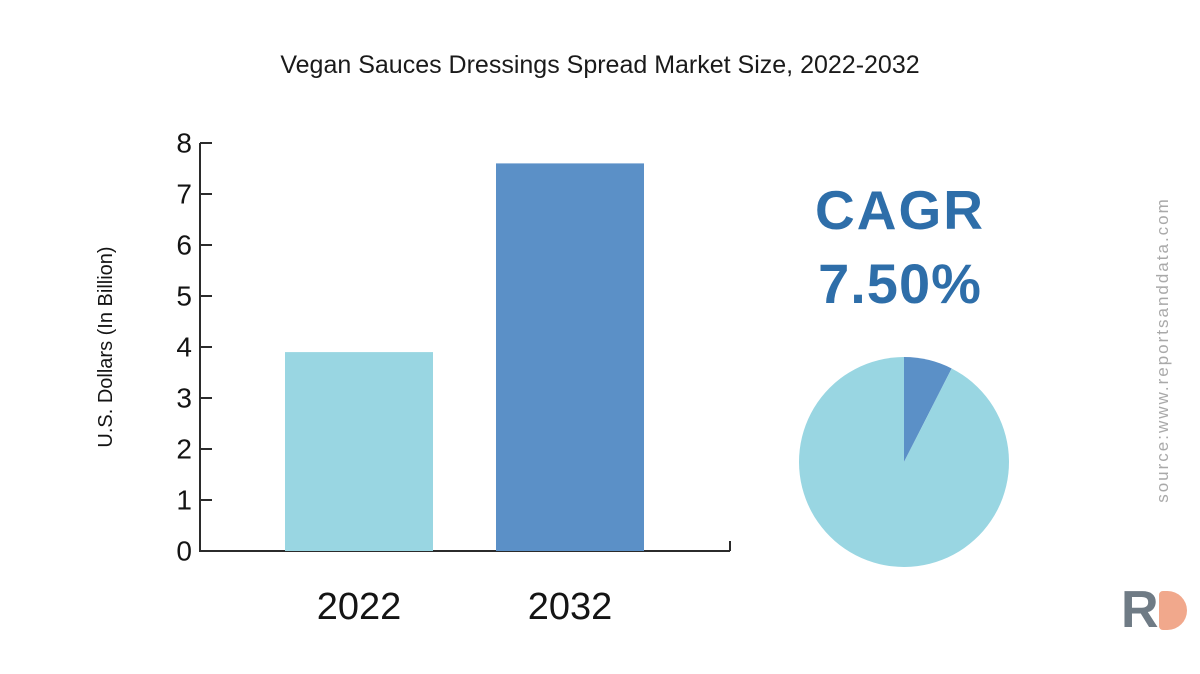 The image size is (1200, 674). What do you see at coordinates (359, 451) in the screenshot?
I see `bar-2022` at bounding box center [359, 451].